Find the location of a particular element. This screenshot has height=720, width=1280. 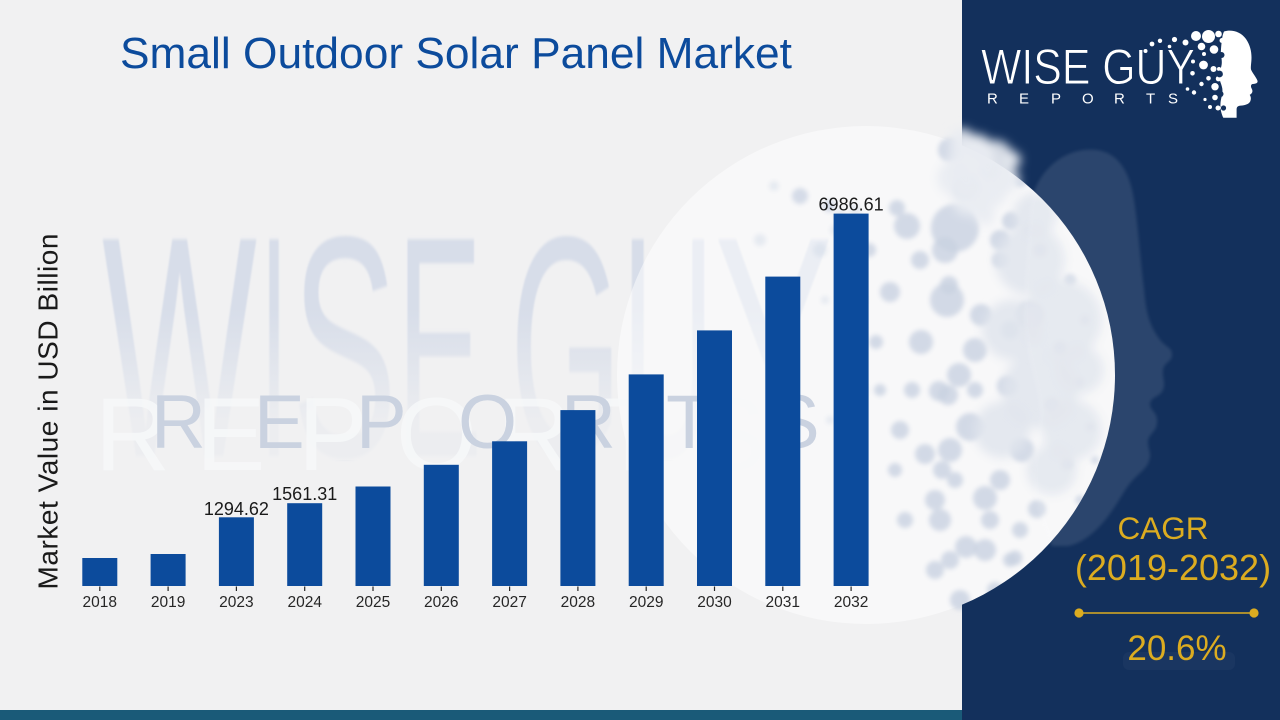

svg-text: (2019-2032) is located at coordinates (1173, 567).